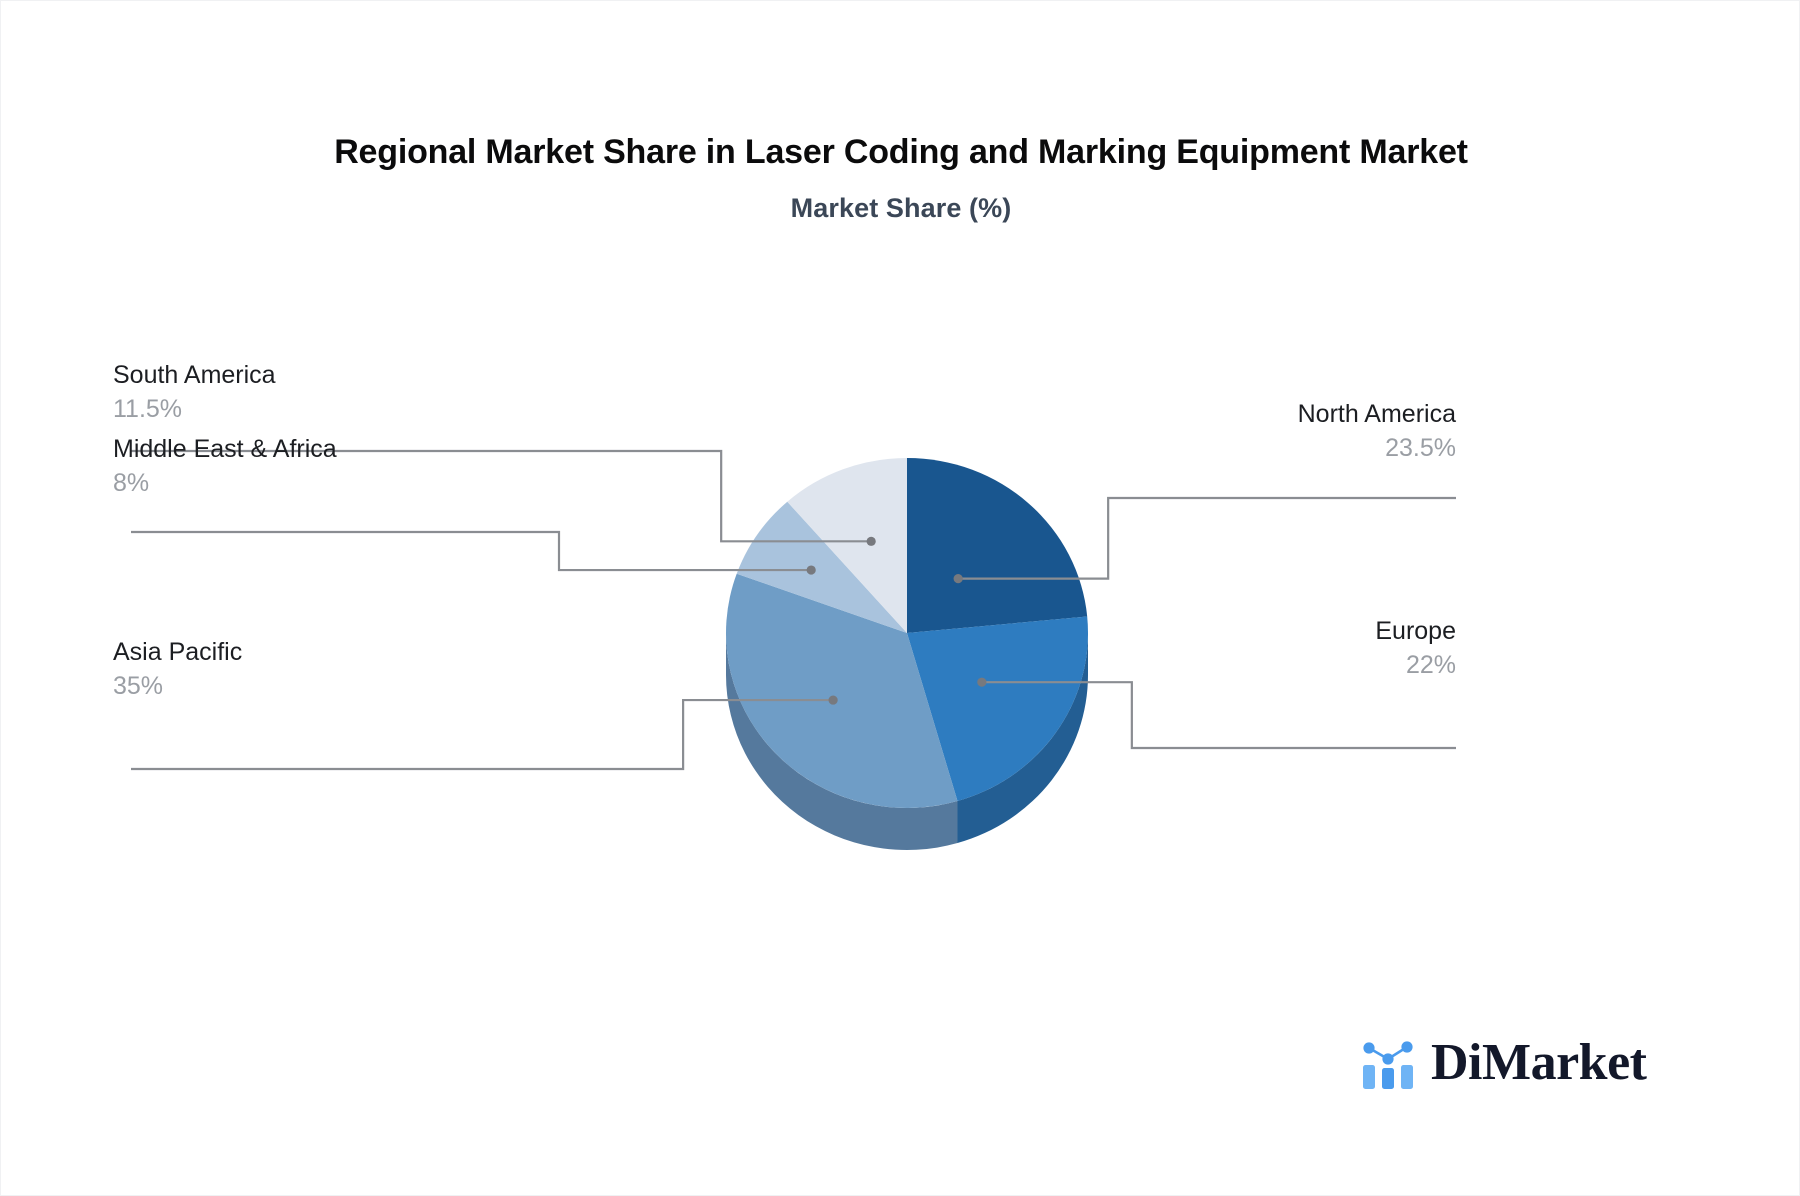 Image resolution: width=1800 pixels, height=1196 pixels. I want to click on callout-south-america: South America 11.5%, so click(323, 392).